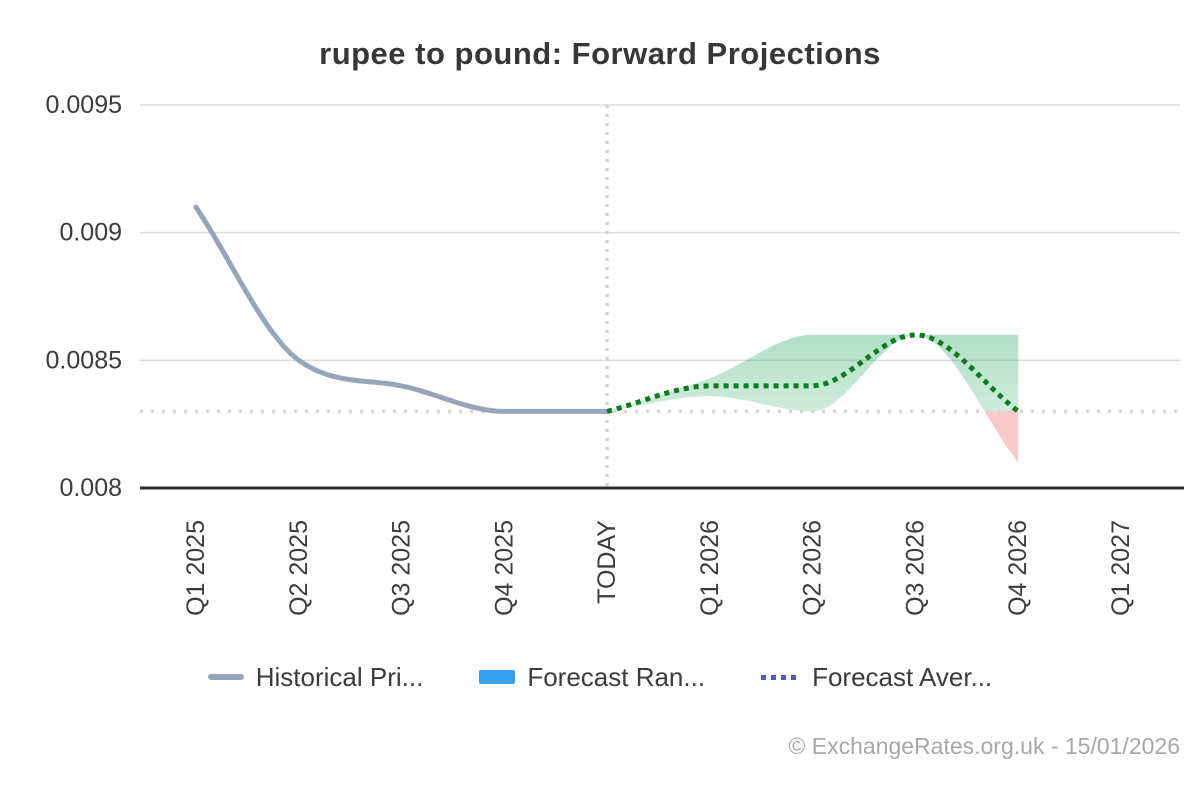 This screenshot has height=800, width=1200. I want to click on x-tick-label: Q1 2025, so click(196, 568).